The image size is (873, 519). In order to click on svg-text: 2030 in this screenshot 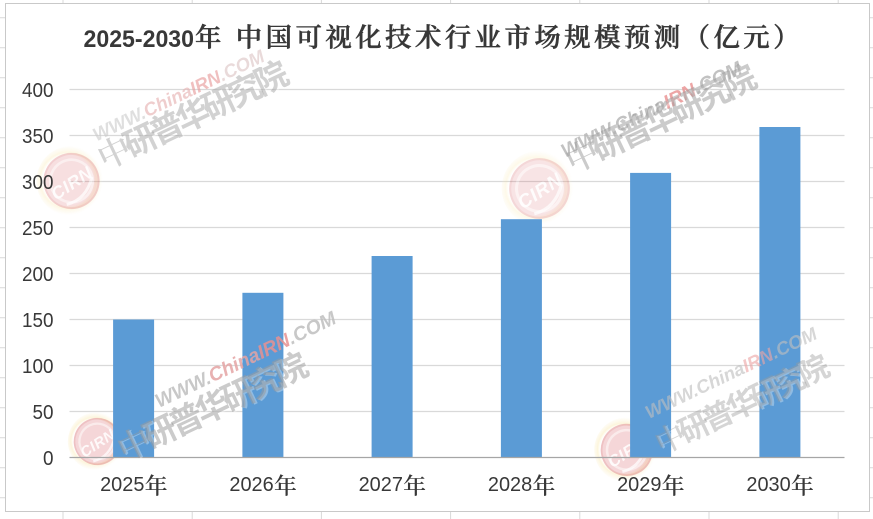, I will do `click(768, 485)`.